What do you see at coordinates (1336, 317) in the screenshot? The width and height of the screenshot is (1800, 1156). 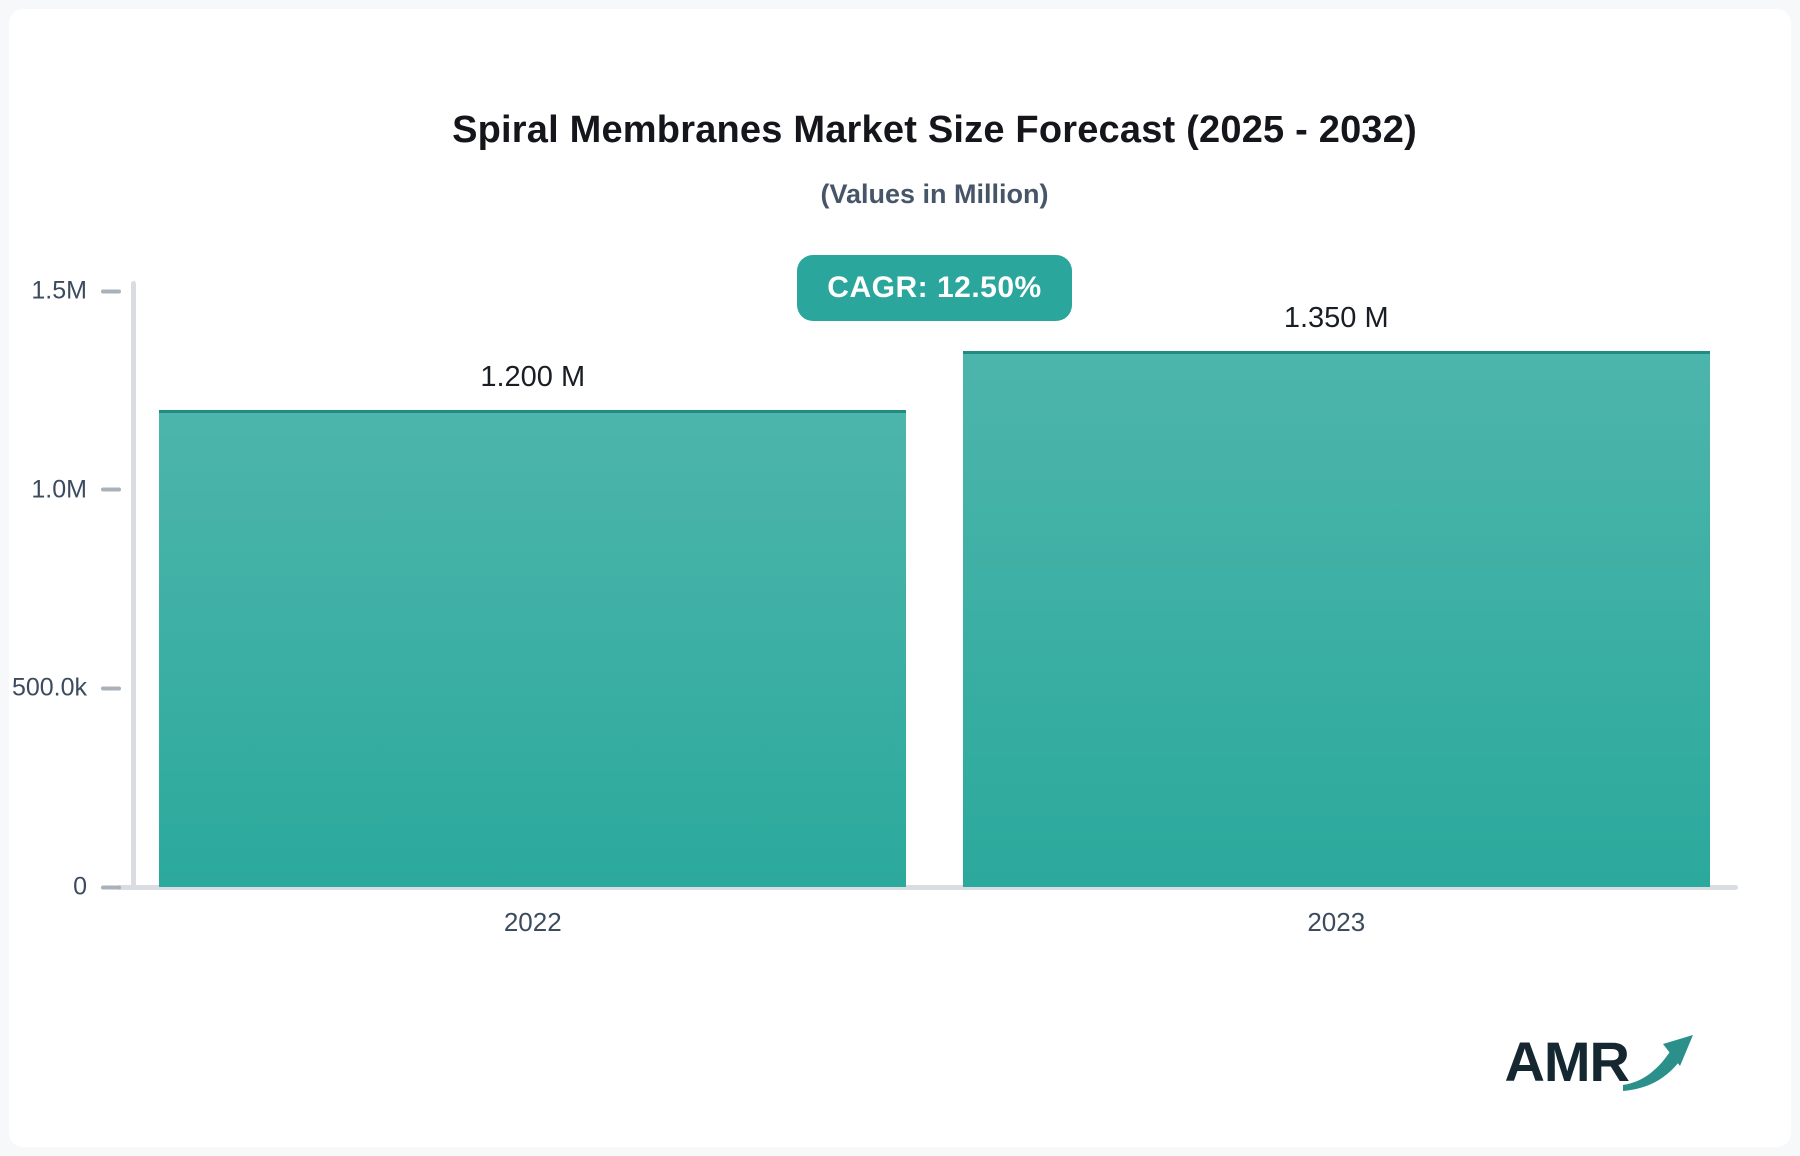 I see `bar-value-label: 1.350 M` at bounding box center [1336, 317].